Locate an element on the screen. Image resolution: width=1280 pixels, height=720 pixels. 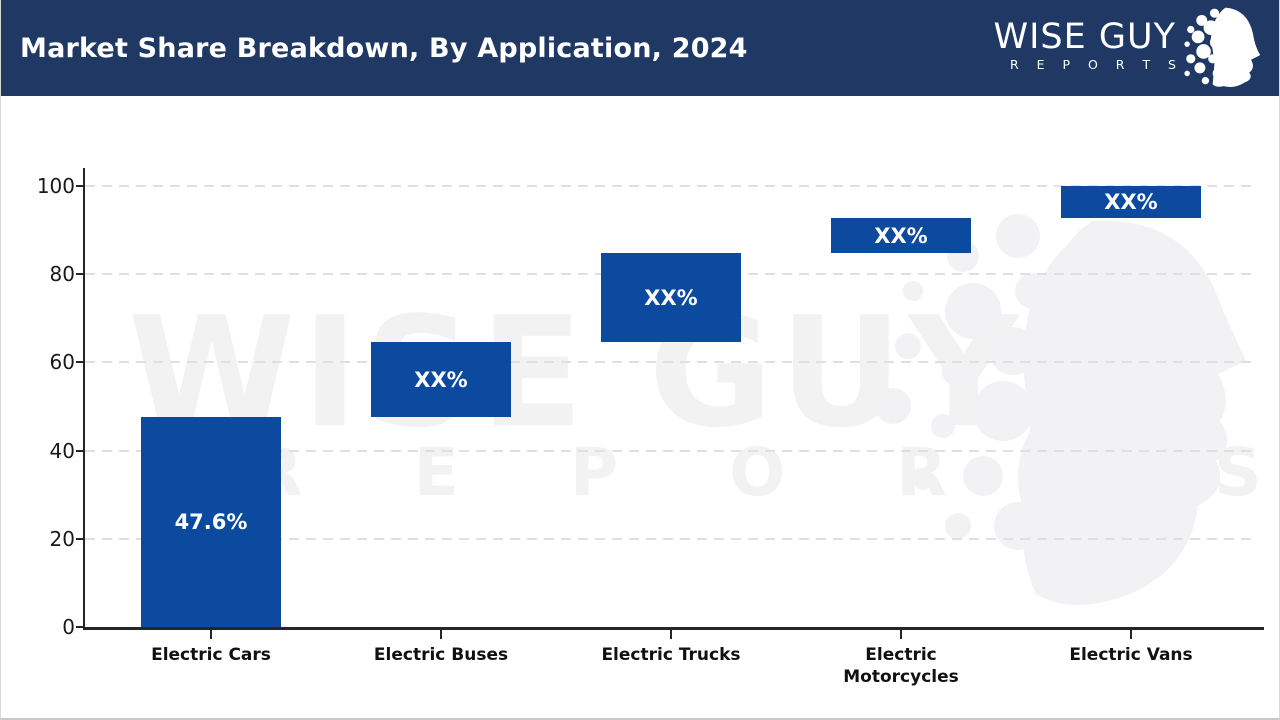
x-axis-label-electric-vans: Electric Vans is located at coordinates (1131, 655).